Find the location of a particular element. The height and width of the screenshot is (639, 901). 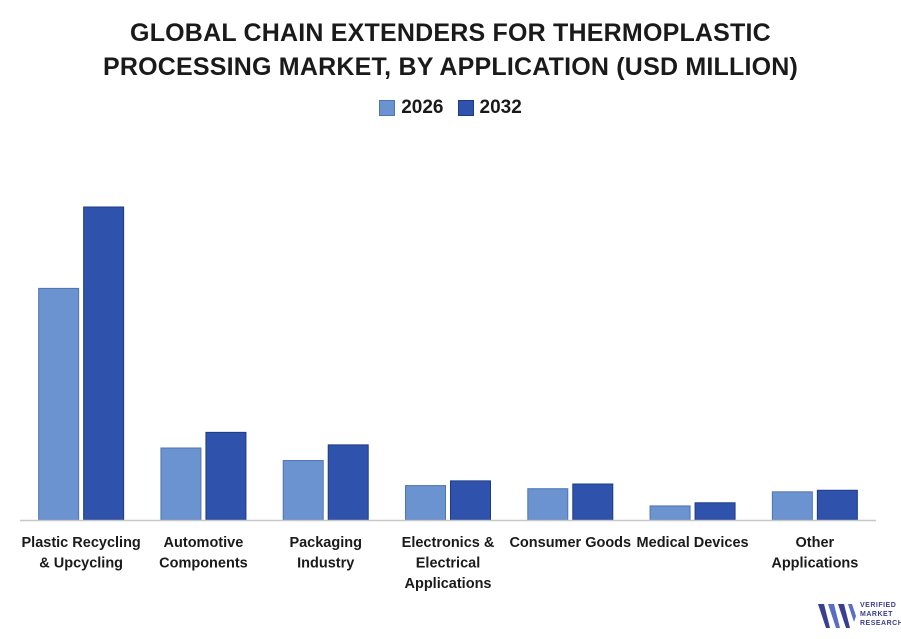

legend-item-2032: 2032 is located at coordinates (489, 108).